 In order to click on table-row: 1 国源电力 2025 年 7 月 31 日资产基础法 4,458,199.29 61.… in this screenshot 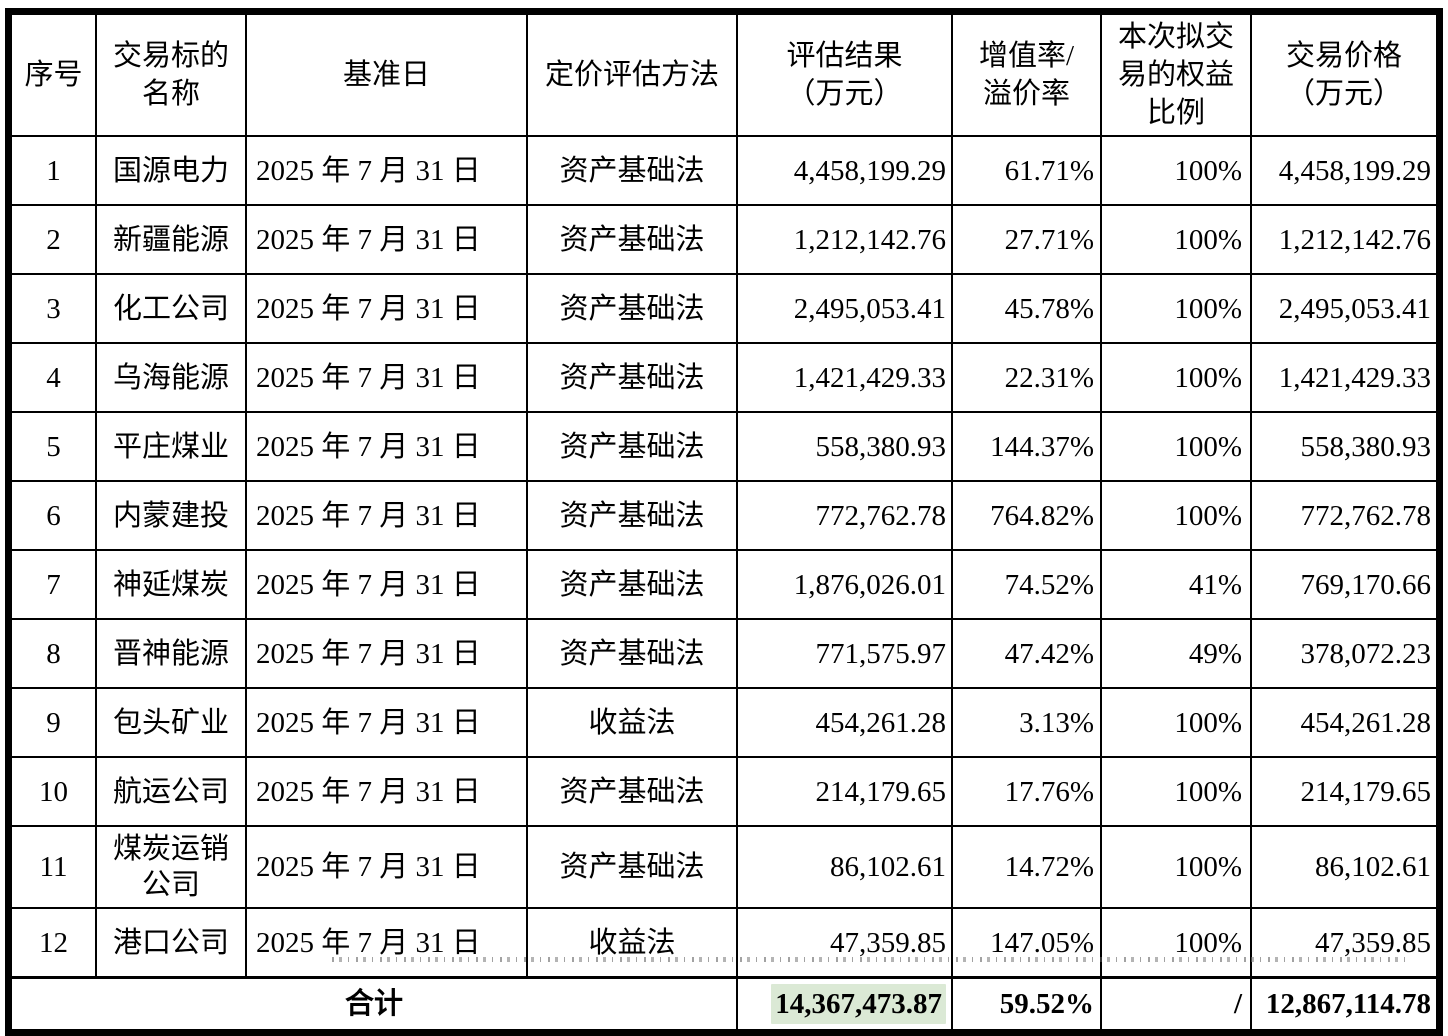, I will do `click(724, 170)`.